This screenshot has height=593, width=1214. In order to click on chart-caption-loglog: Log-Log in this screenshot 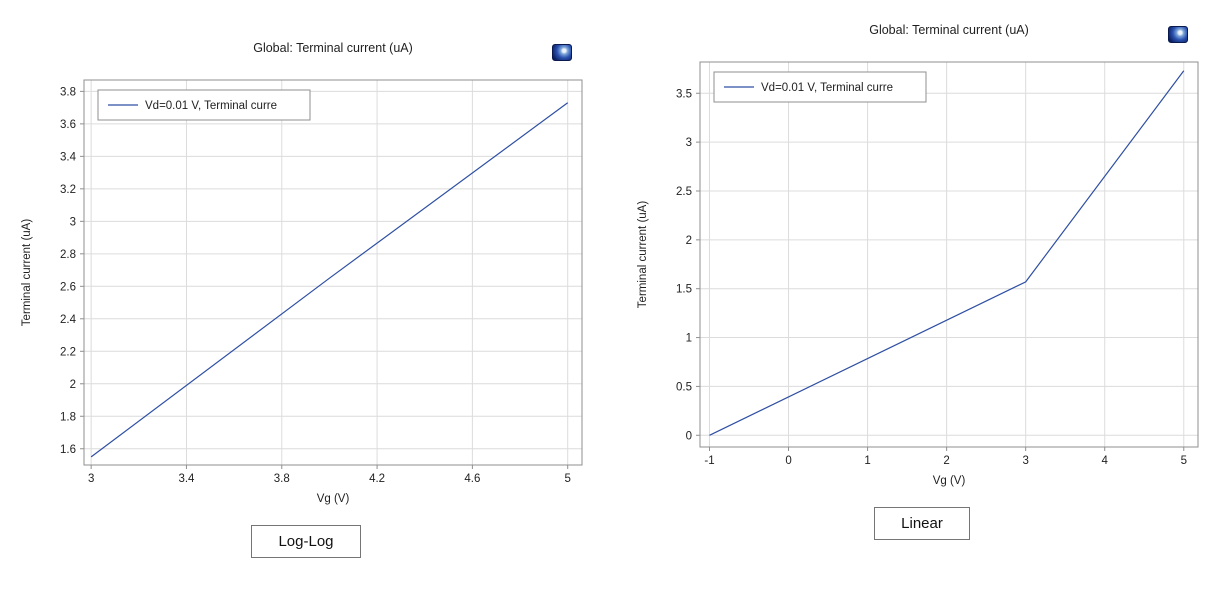, I will do `click(306, 541)`.